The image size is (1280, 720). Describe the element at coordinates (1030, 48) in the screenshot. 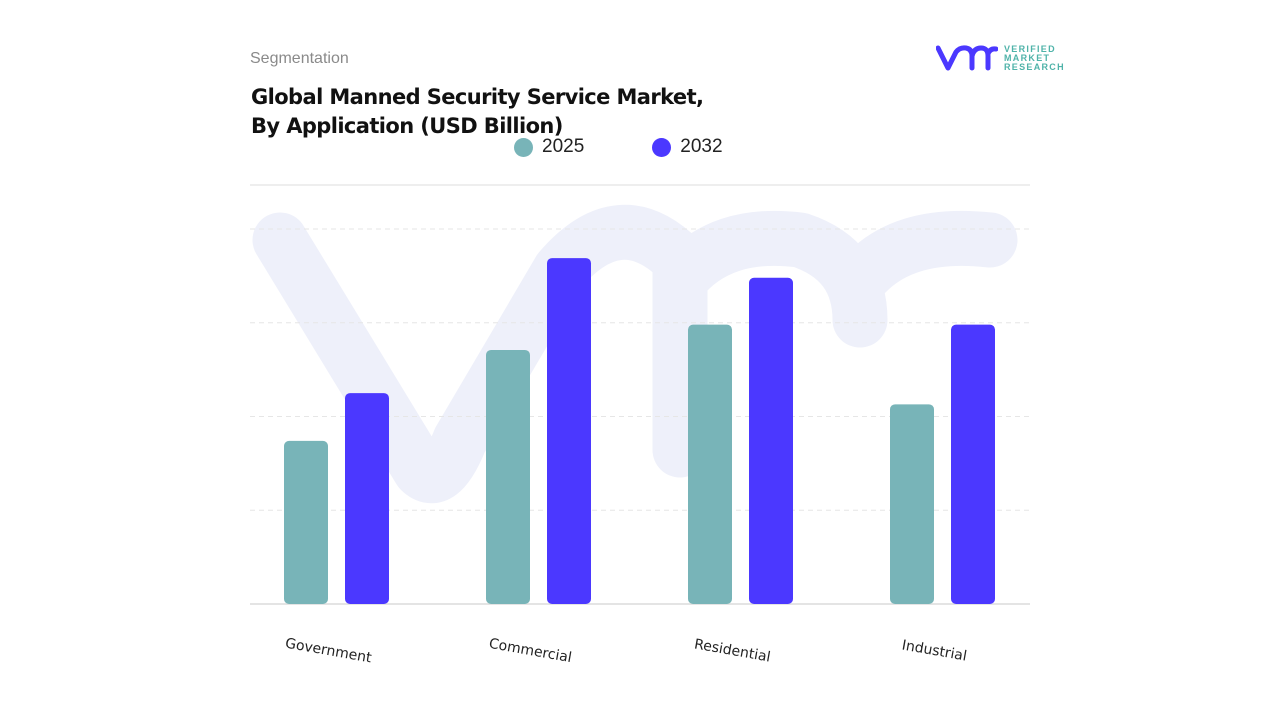

I see `logo-line-1: VERIFIED` at that location.